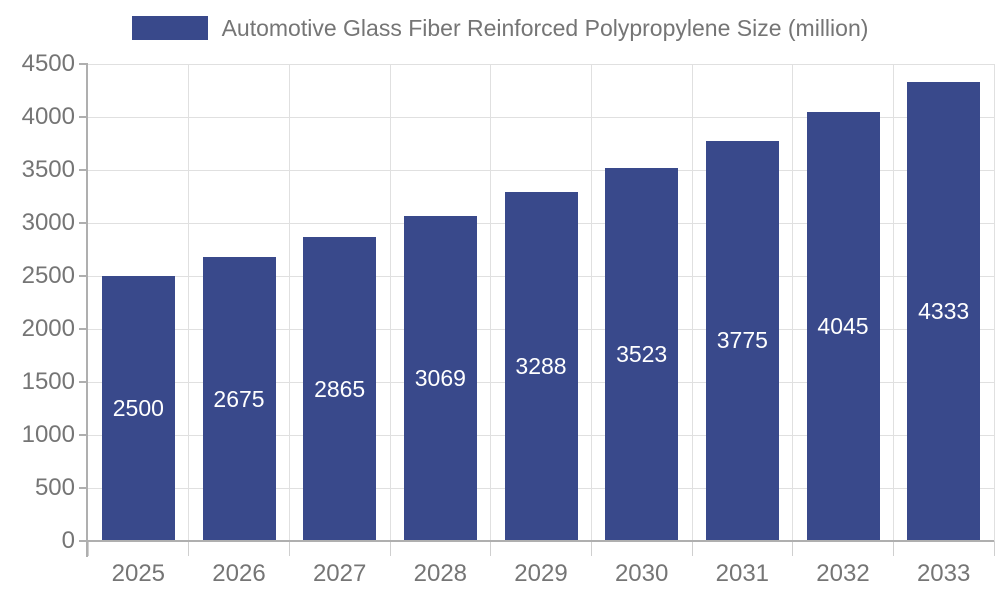  I want to click on bar-value-label: 4045, so click(843, 326).